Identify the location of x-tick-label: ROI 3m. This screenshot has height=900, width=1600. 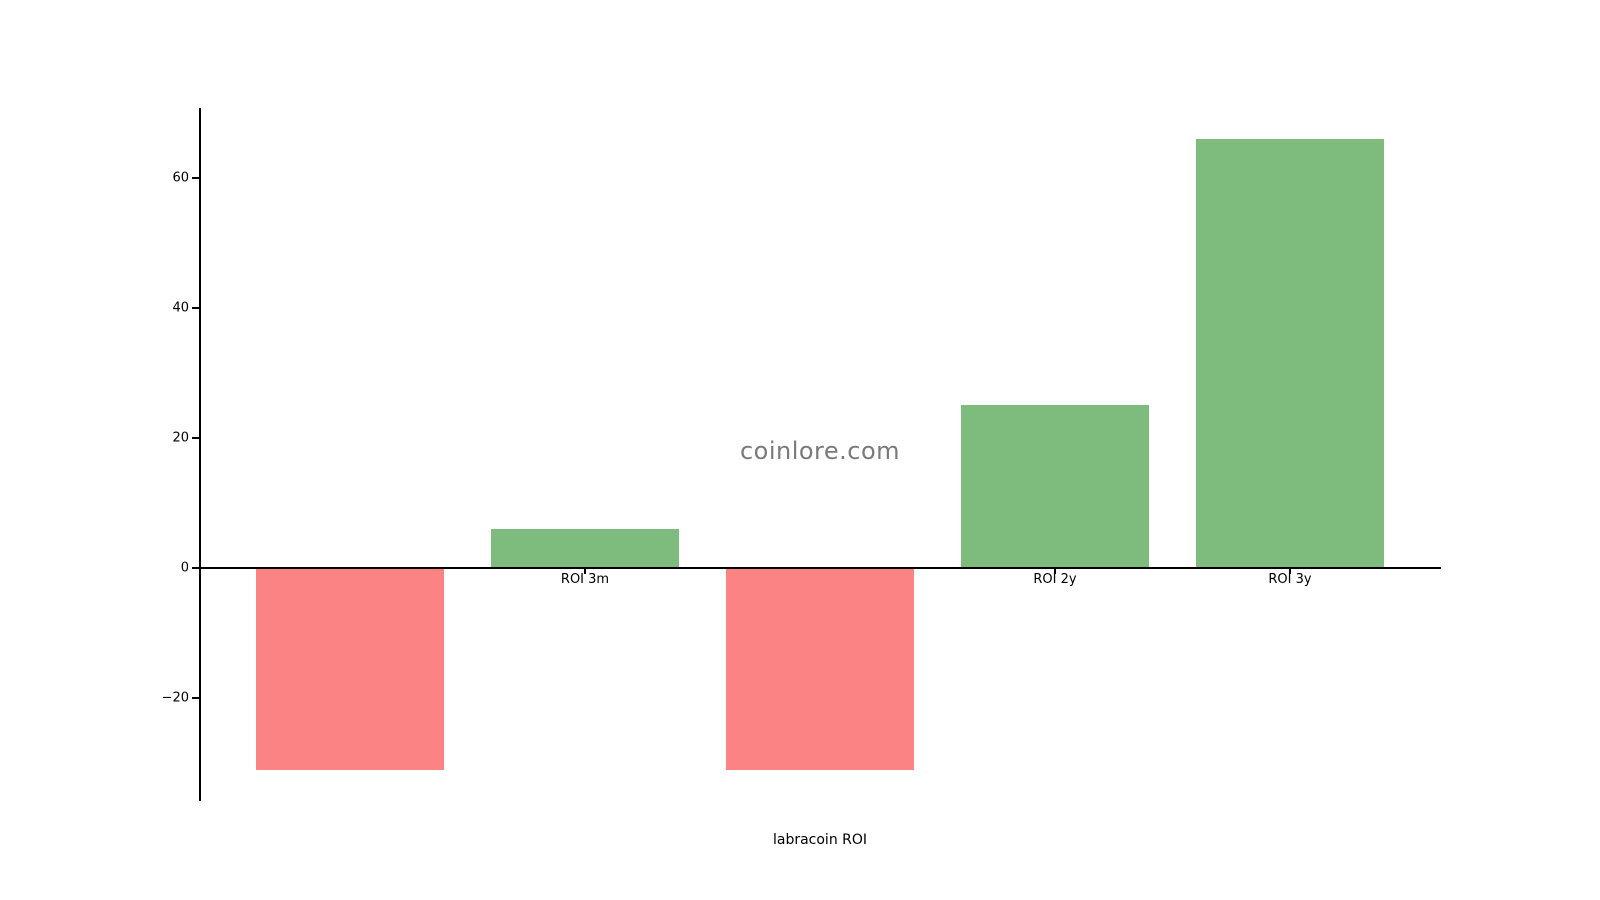
(585, 579).